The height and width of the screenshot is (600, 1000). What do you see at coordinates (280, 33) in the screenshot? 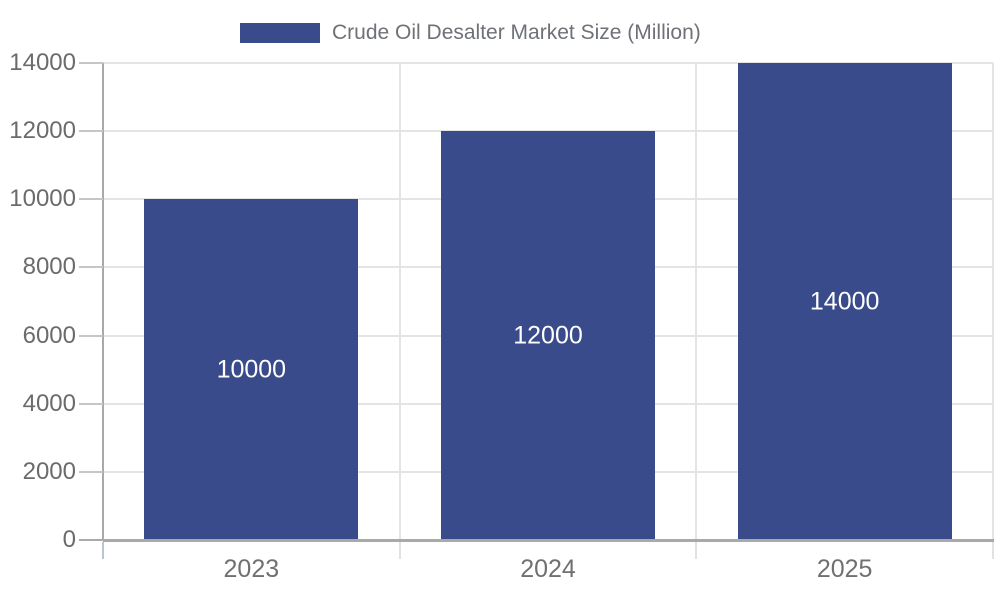
I see `legend-swatch` at bounding box center [280, 33].